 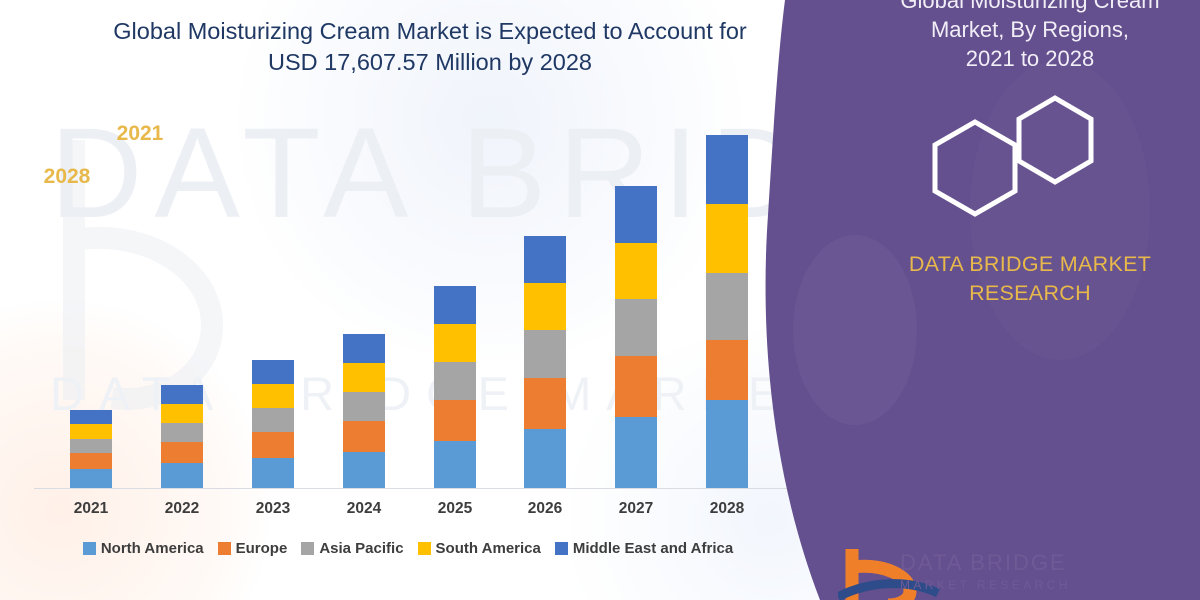 I want to click on bar-2027, so click(x=636, y=337).